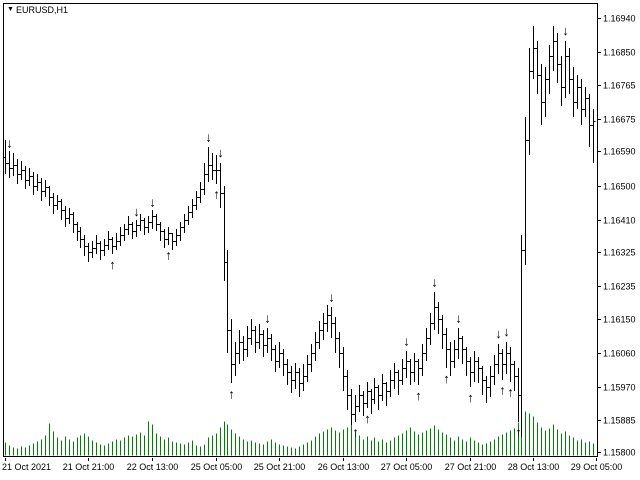 The height and width of the screenshot is (480, 640). Describe the element at coordinates (10, 9) in the screenshot. I see `chart-dropdown-icon: ▼` at that location.